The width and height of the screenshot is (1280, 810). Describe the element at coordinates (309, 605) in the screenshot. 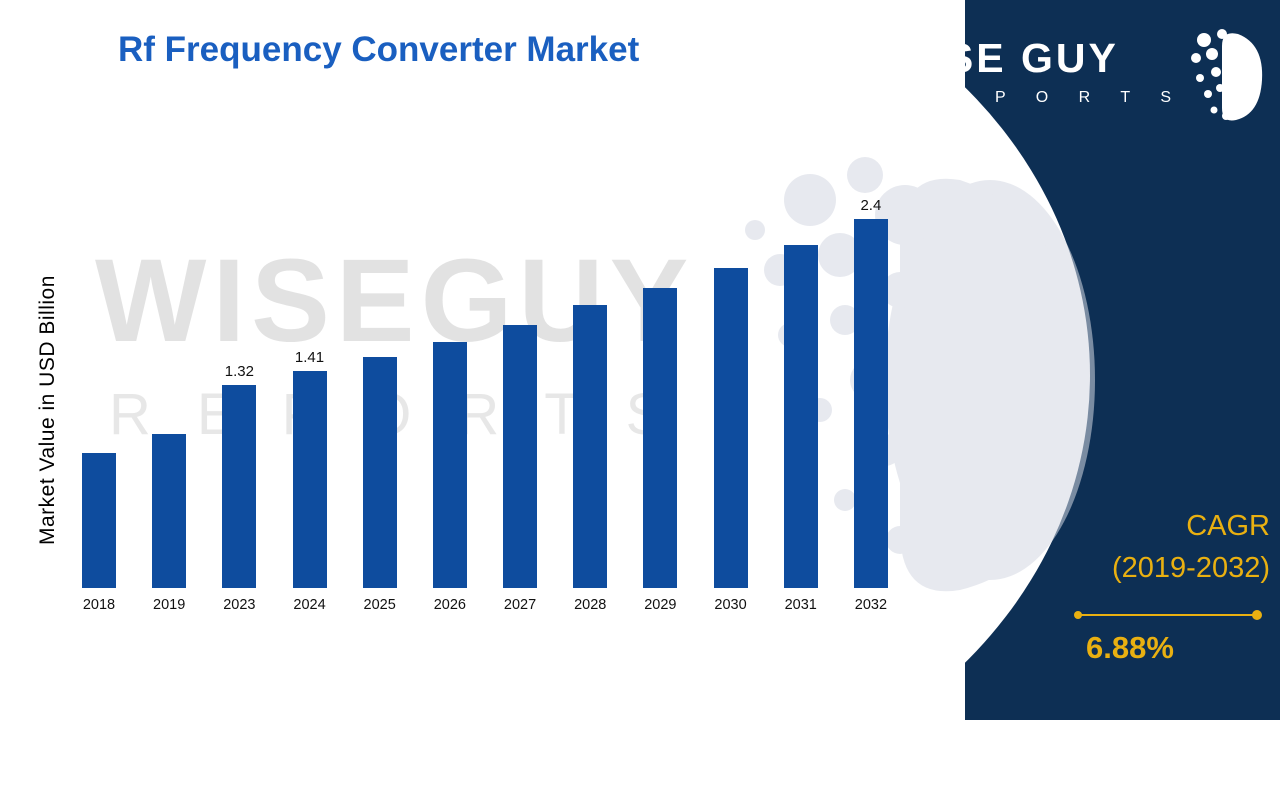

I see `x-axis-label-2024: 2024` at that location.